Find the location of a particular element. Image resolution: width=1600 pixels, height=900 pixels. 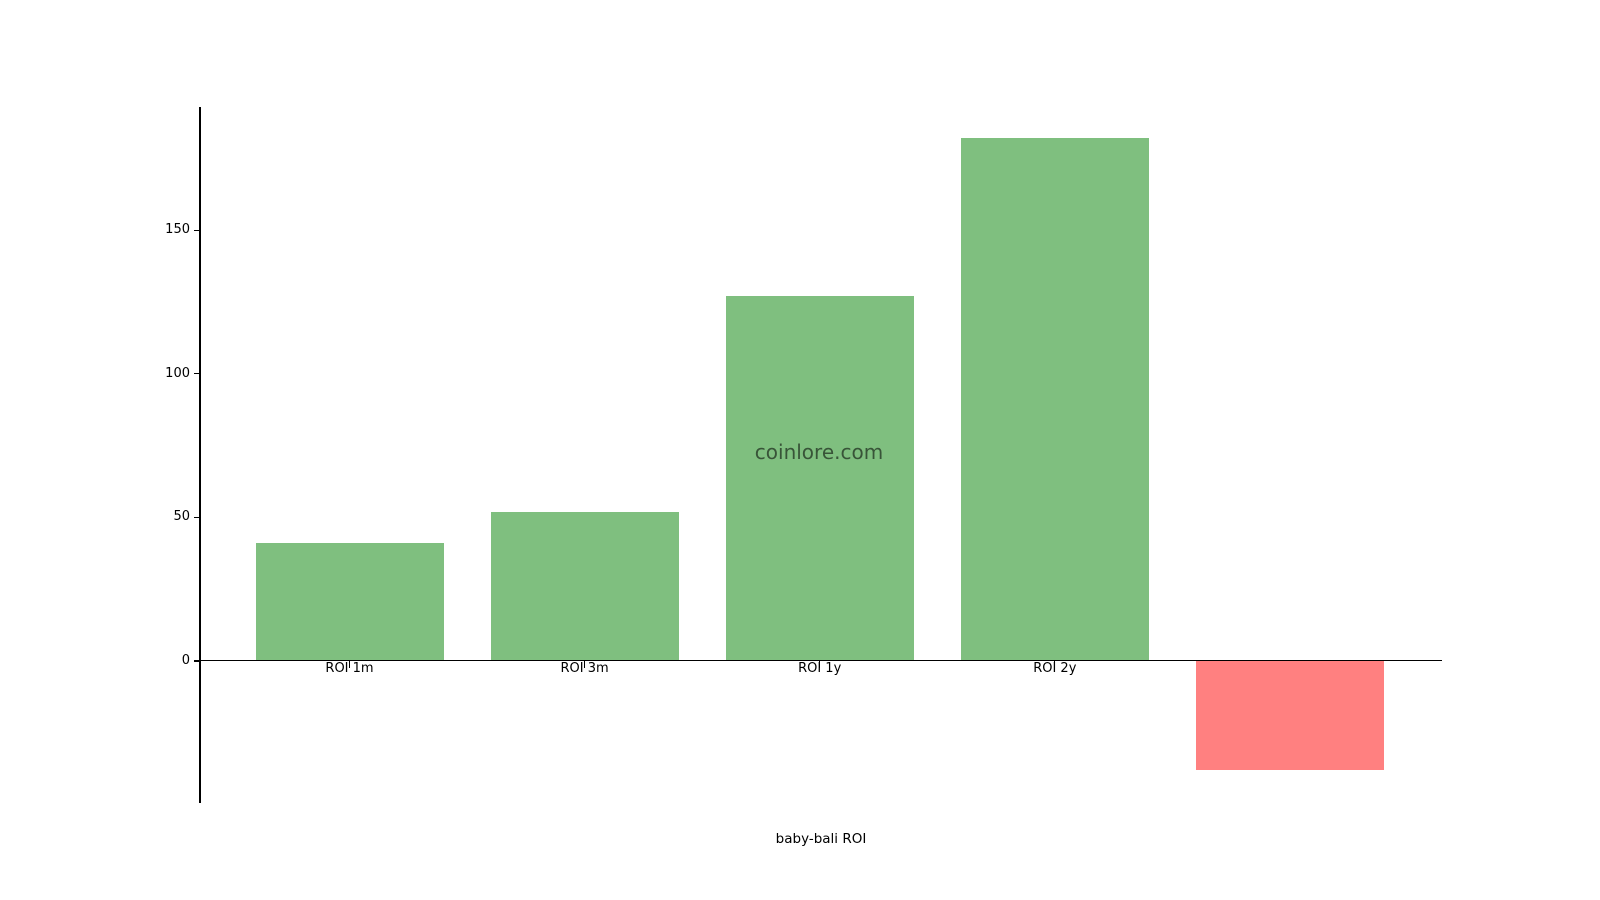

x-tick-label: ROI 2y is located at coordinates (1055, 668).